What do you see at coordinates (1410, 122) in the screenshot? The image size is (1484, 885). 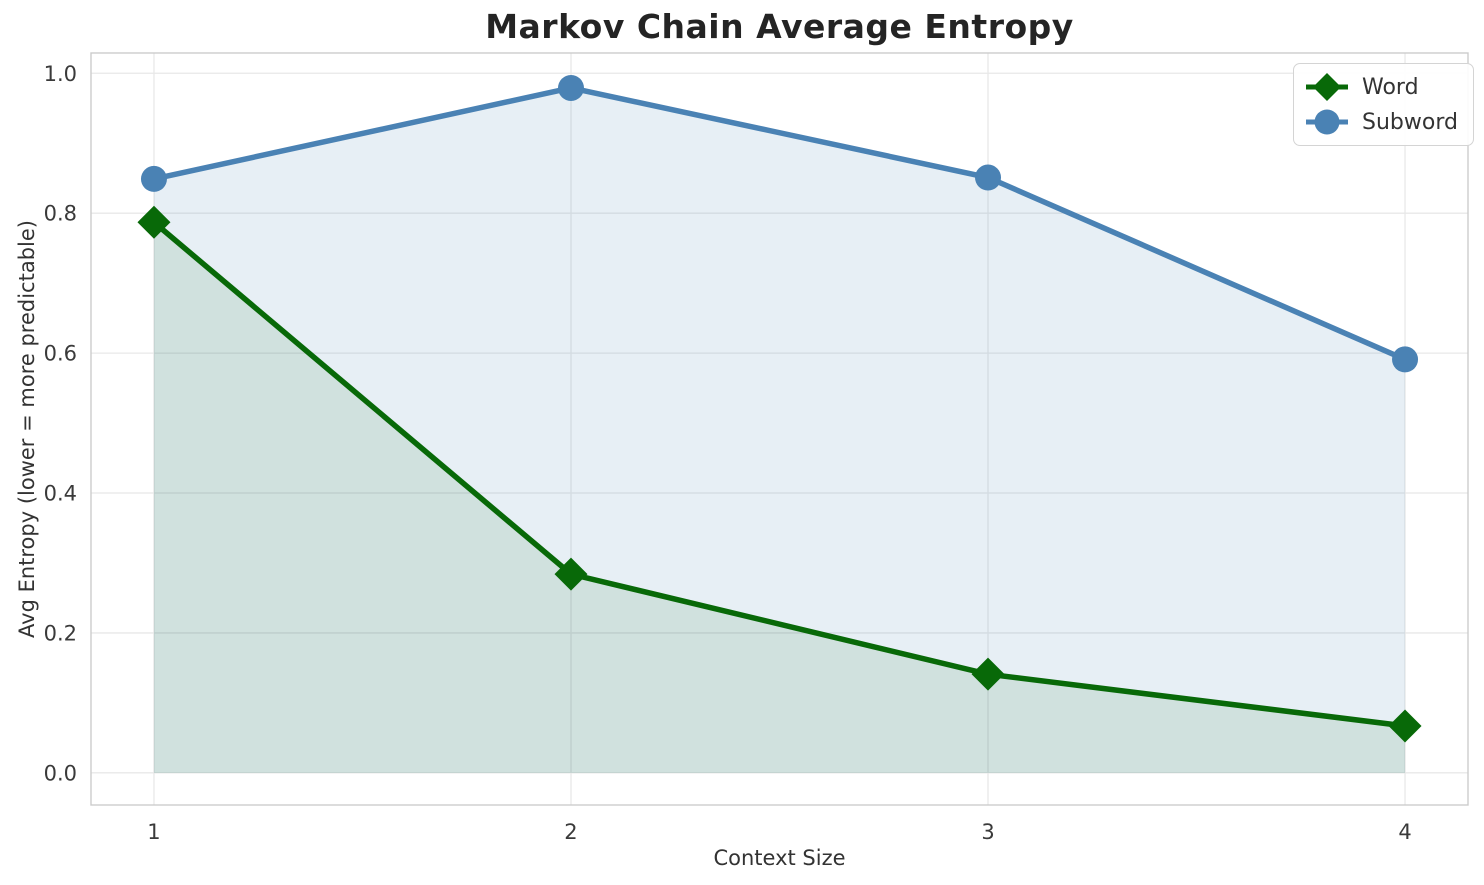 I see `legend-label-subword: Subword` at bounding box center [1410, 122].